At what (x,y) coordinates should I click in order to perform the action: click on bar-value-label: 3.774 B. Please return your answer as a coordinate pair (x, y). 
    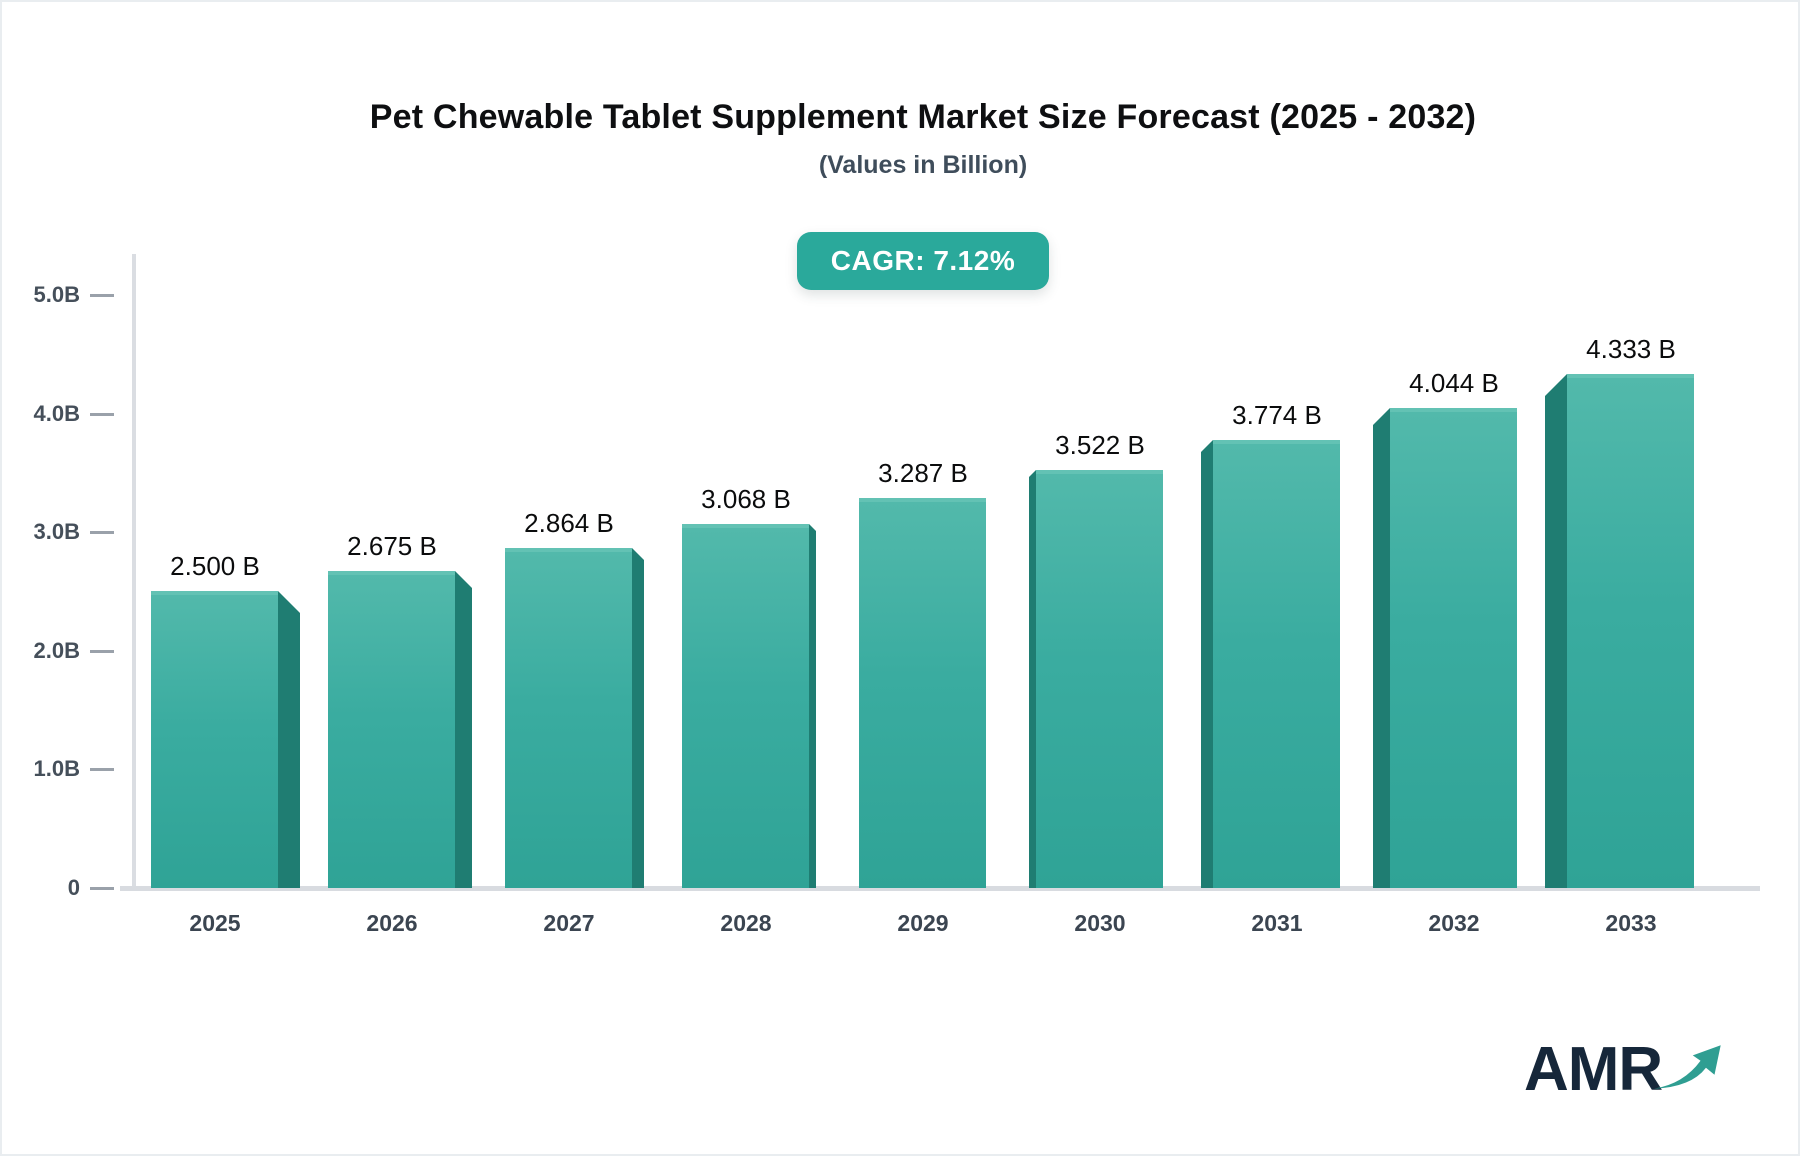
    Looking at the image, I should click on (1277, 415).